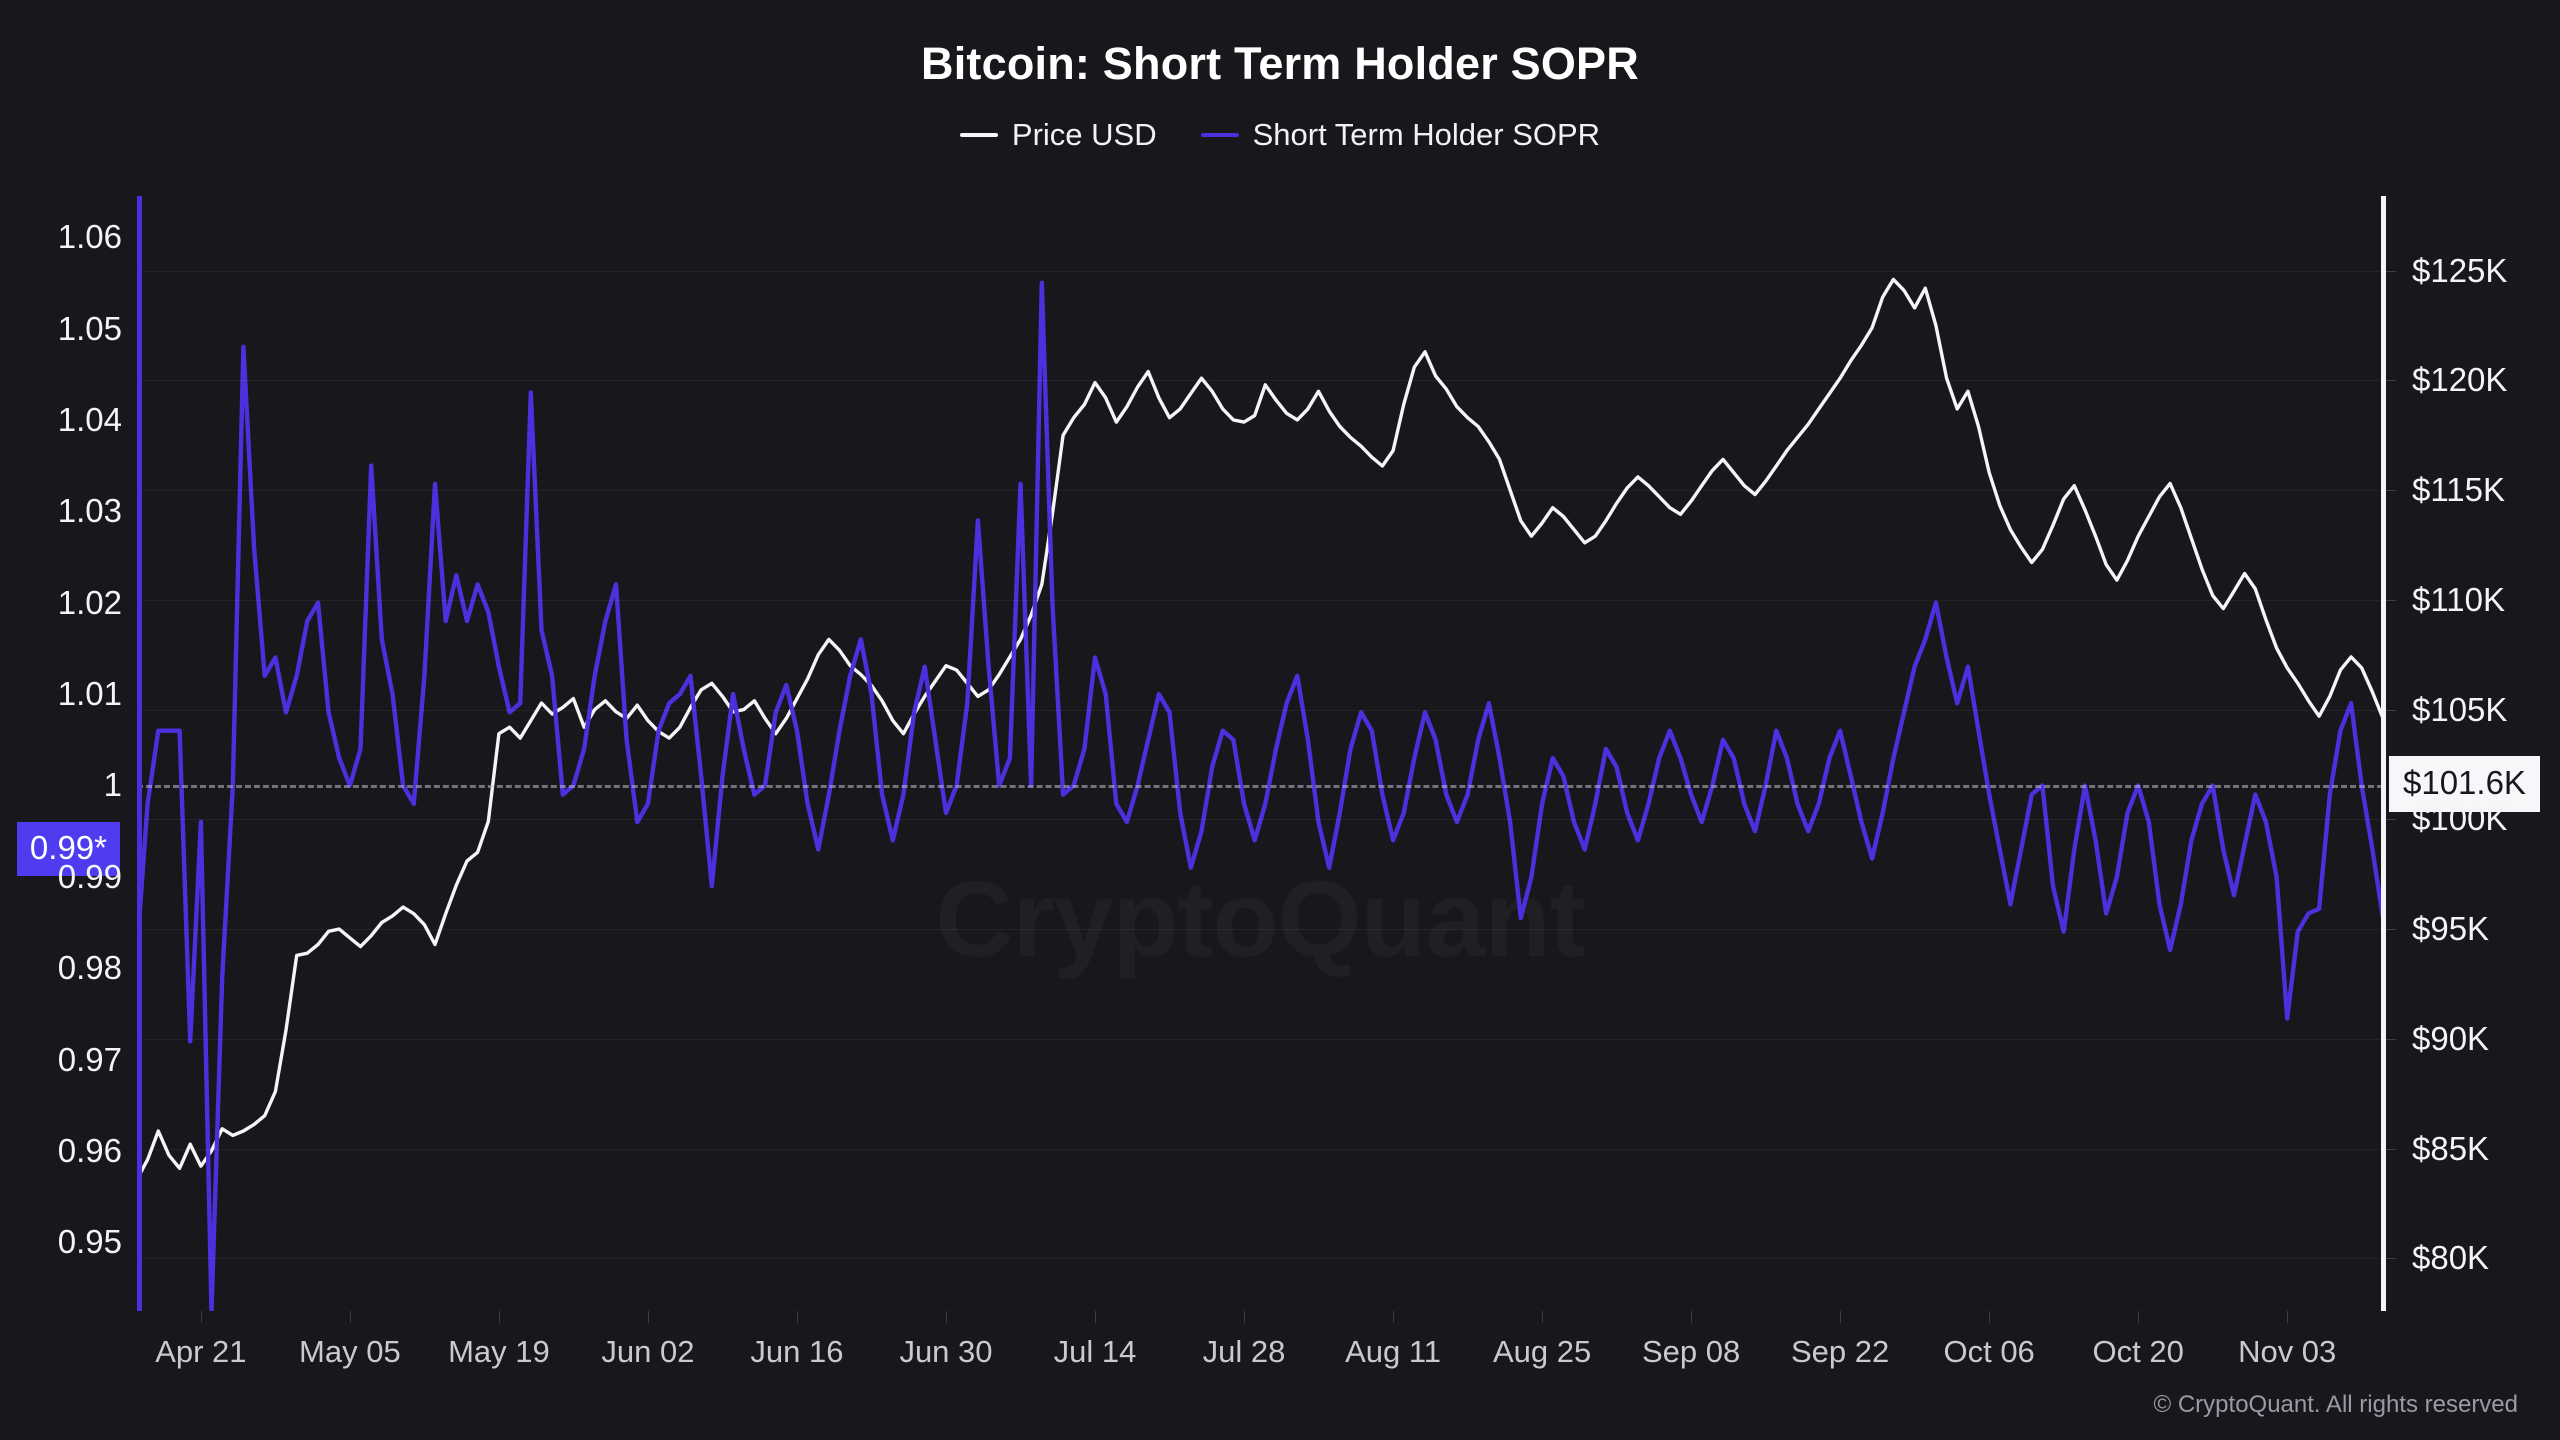 The width and height of the screenshot is (2560, 1440). I want to click on right-axis-tick-label: $115K, so click(2458, 490).